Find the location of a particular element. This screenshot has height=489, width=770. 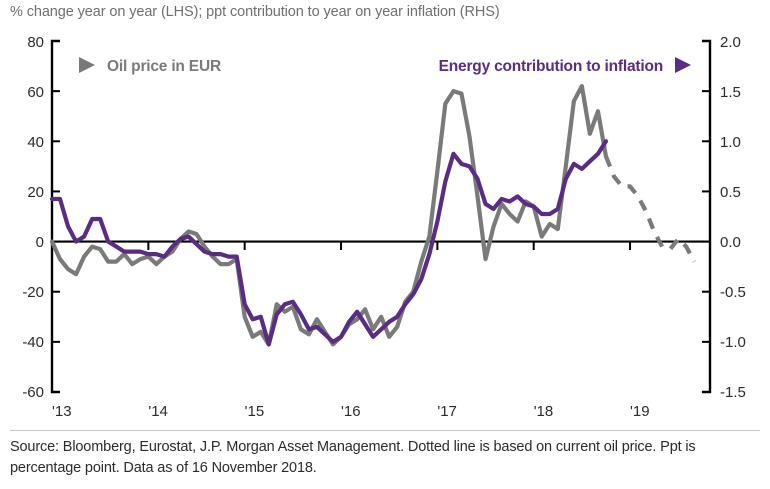

left-triangle-icon is located at coordinates (87, 65).